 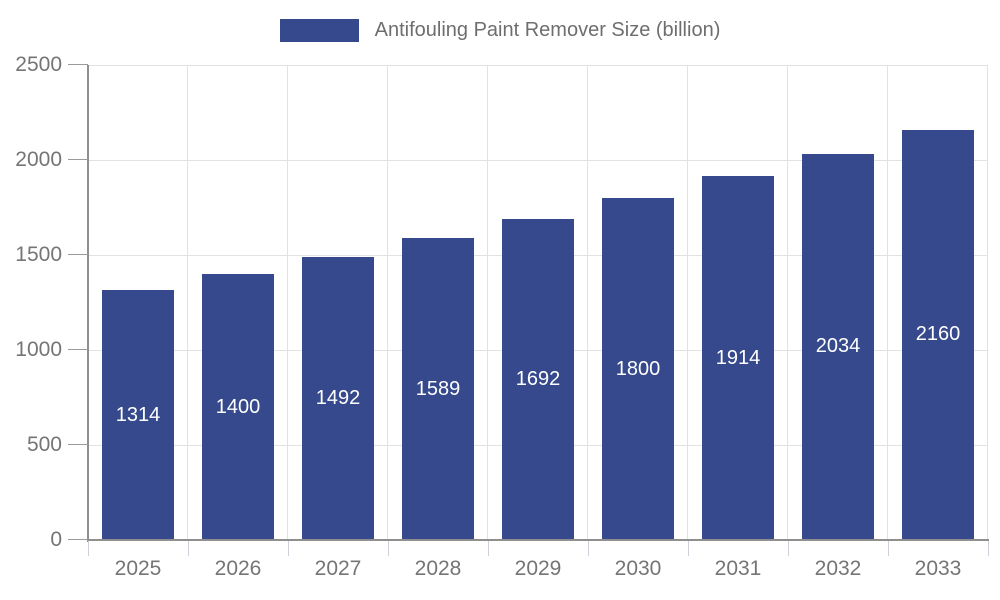 What do you see at coordinates (56, 539) in the screenshot?
I see `y-tick-label: 0` at bounding box center [56, 539].